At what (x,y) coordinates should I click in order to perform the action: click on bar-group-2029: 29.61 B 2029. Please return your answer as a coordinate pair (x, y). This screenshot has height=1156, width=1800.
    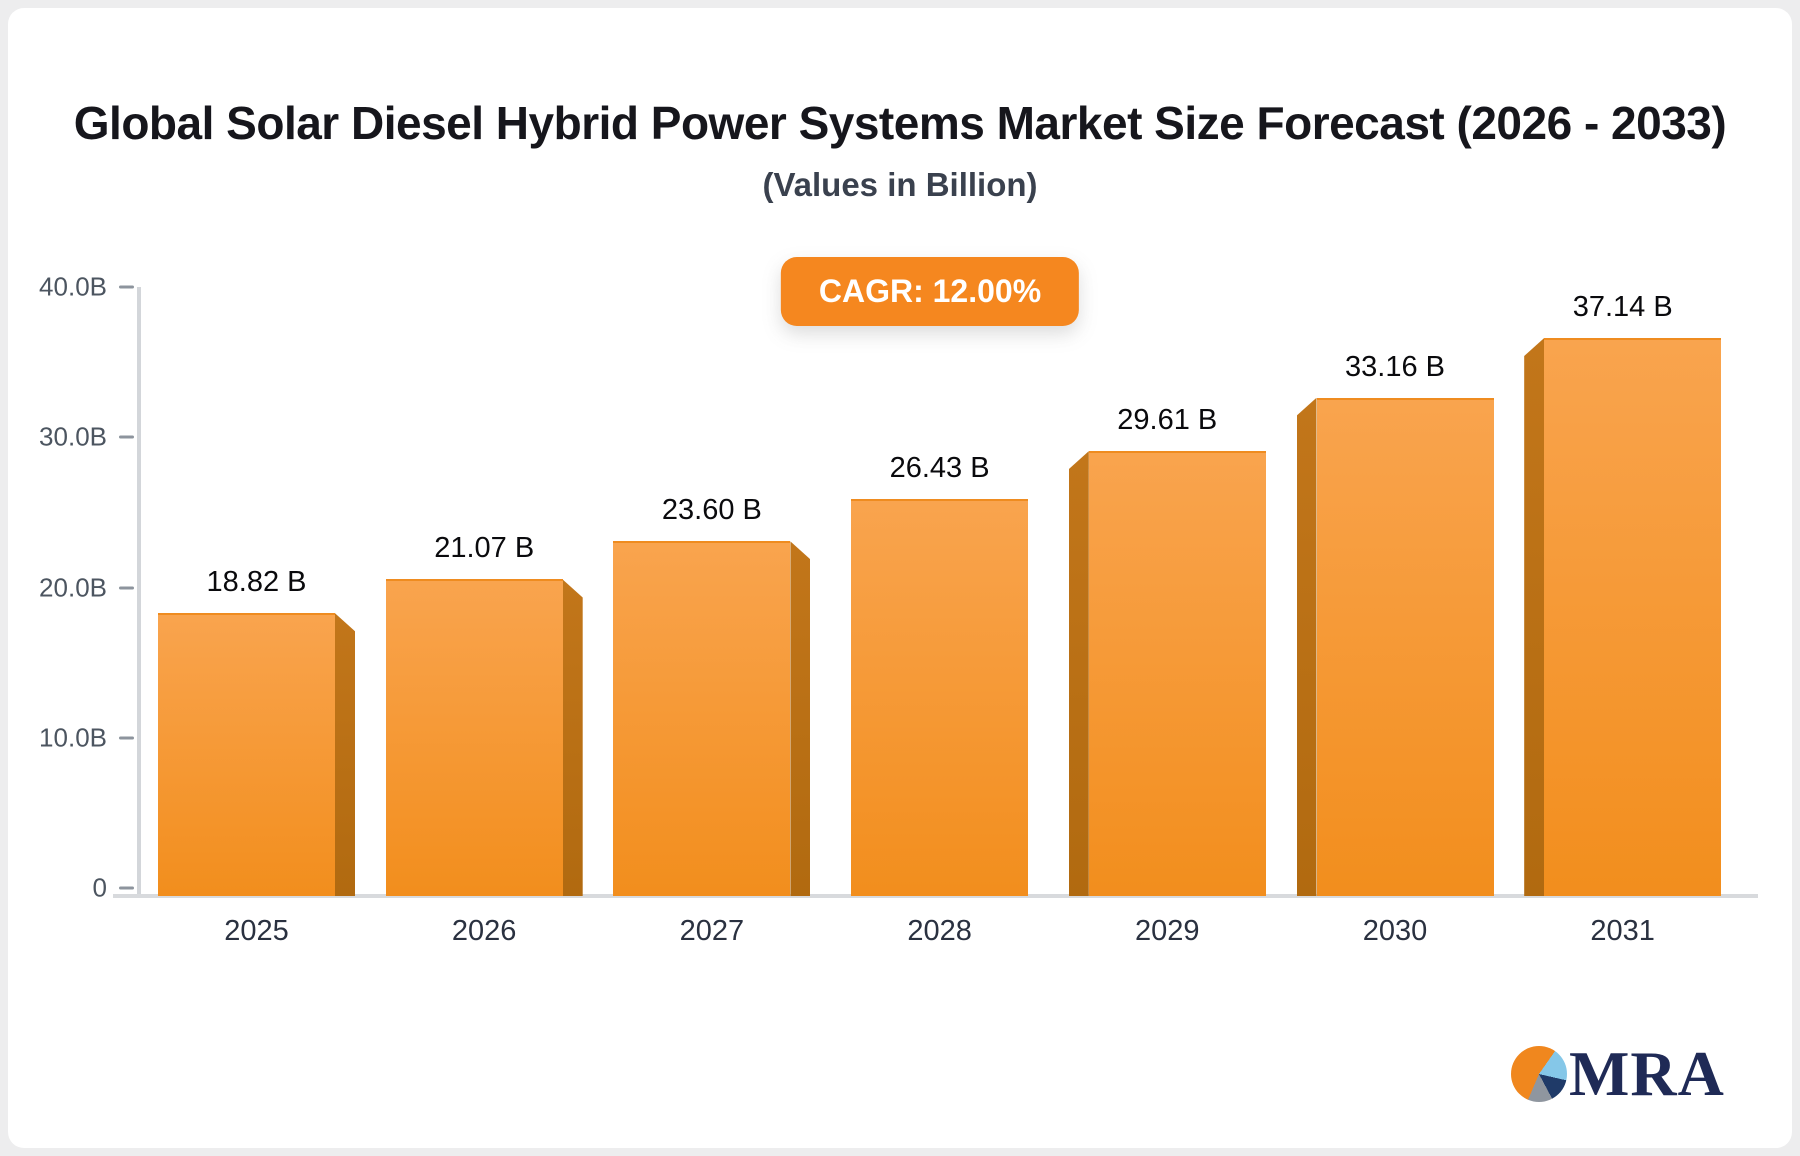
    Looking at the image, I should click on (1167, 621).